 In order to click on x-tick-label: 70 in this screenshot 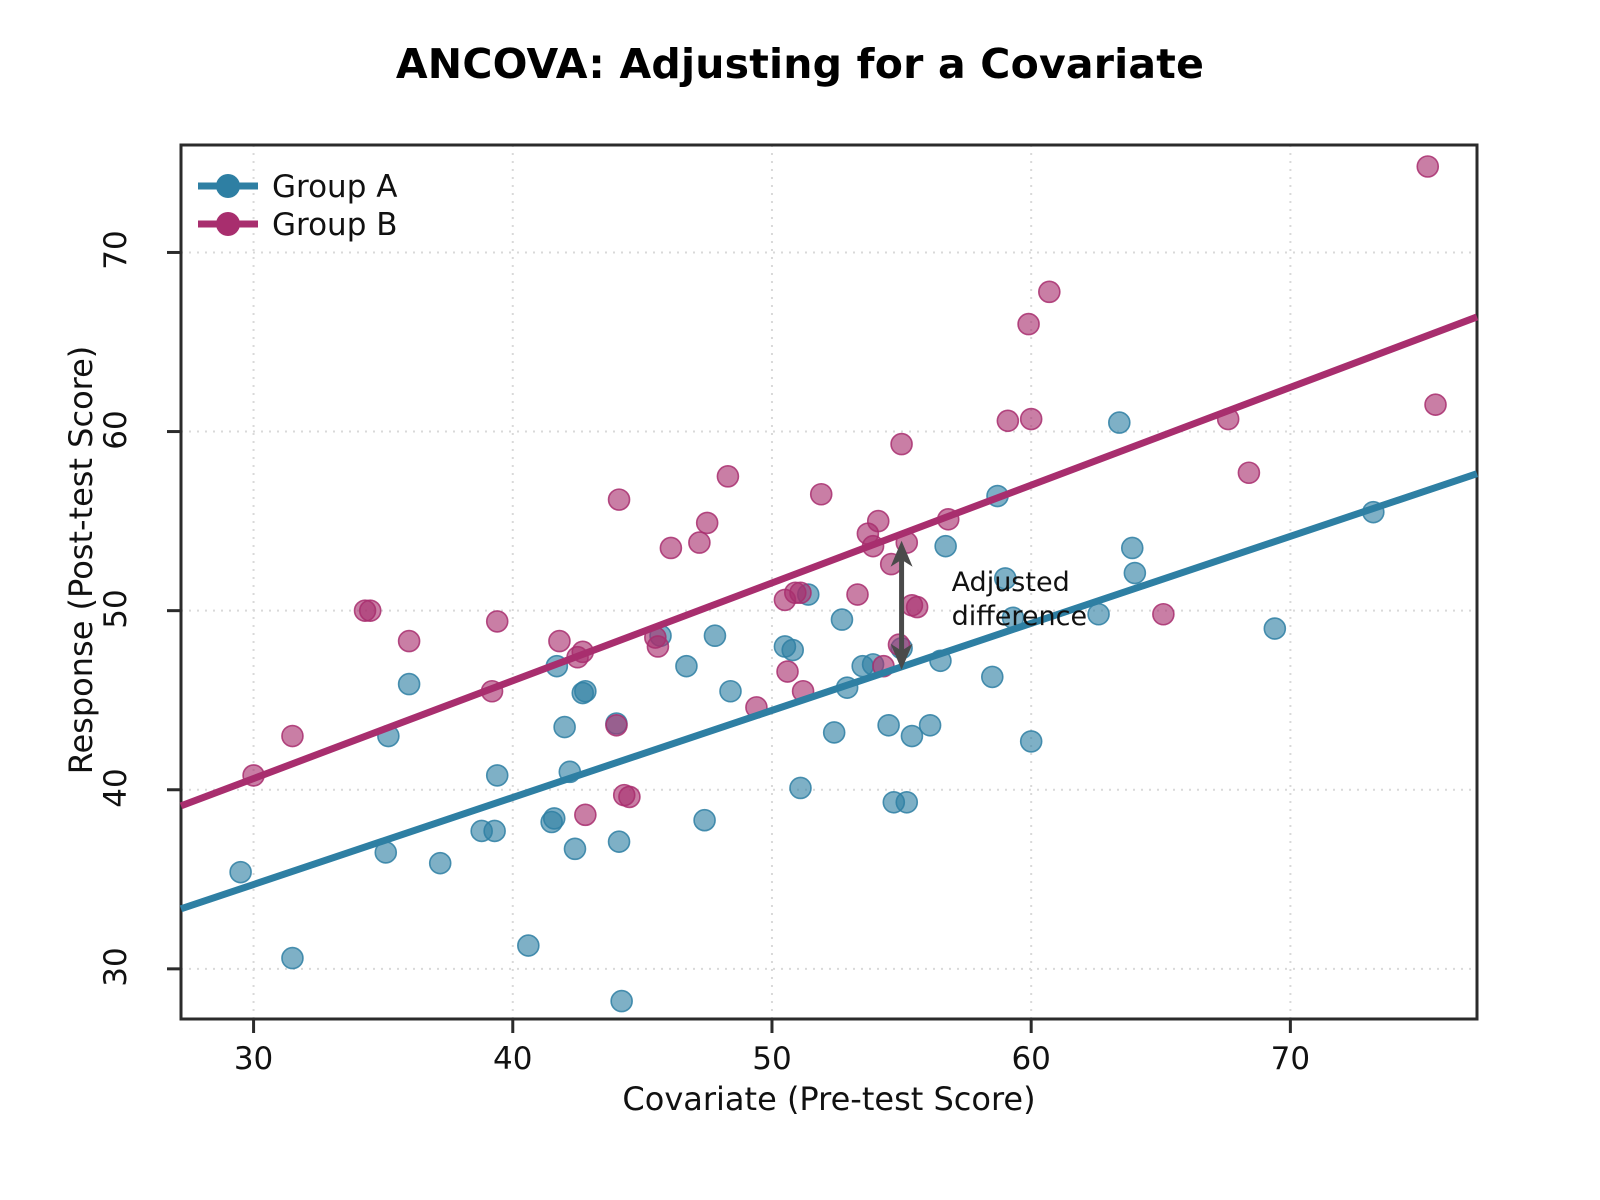, I will do `click(1290, 1059)`.